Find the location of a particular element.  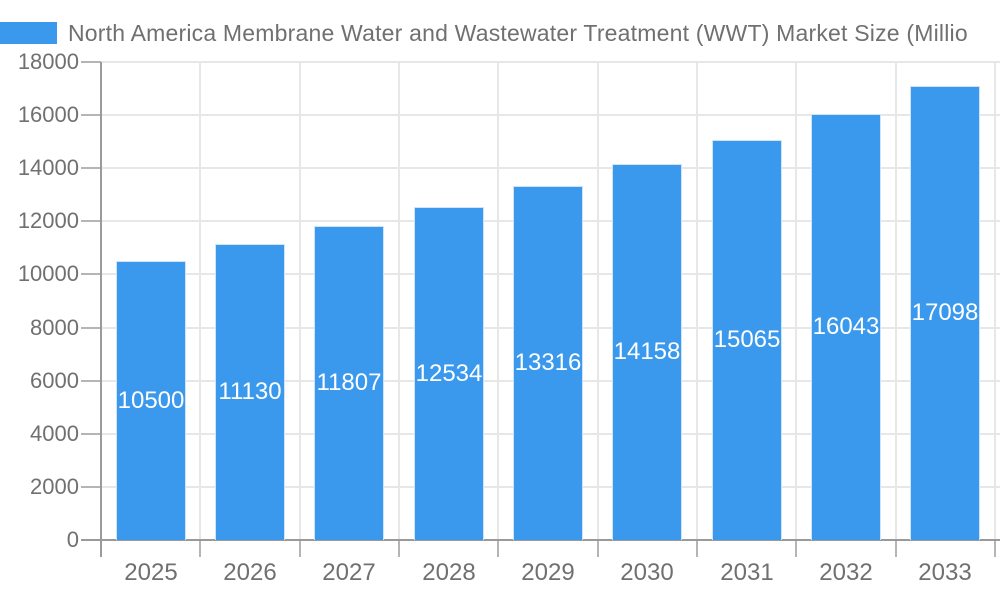

bar-value-label: 13316 is located at coordinates (548, 362).